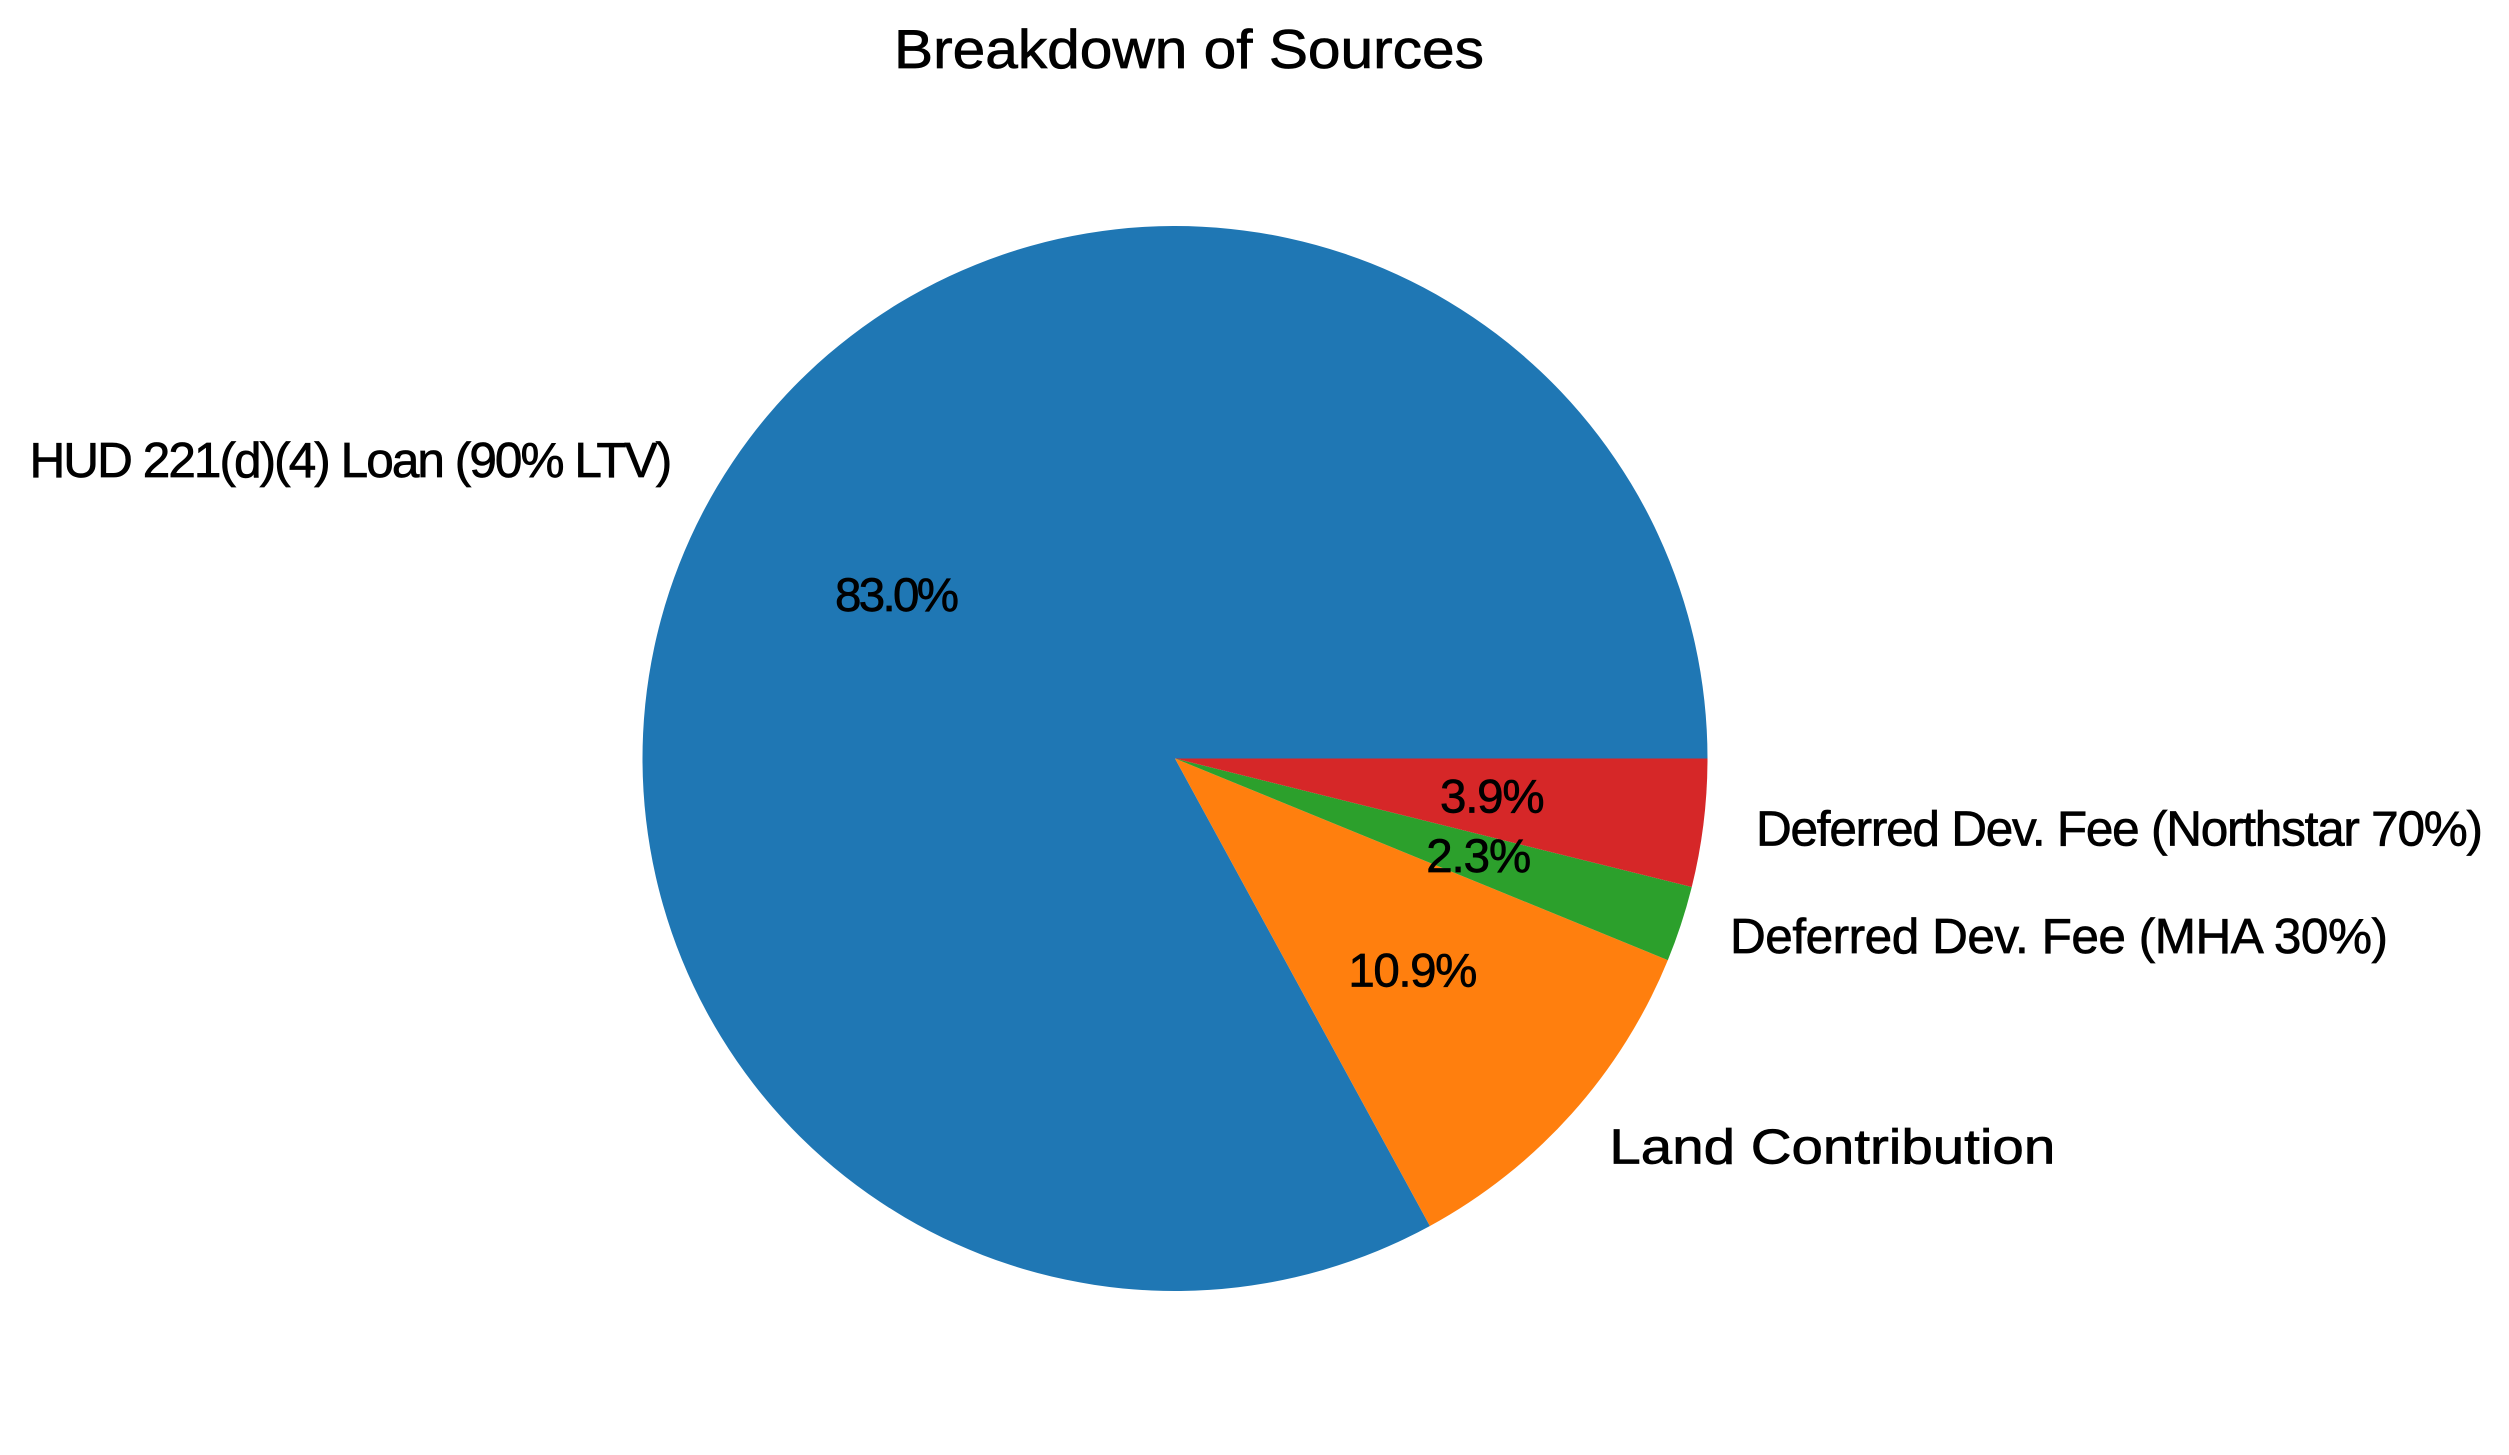 Image resolution: width=2509 pixels, height=1455 pixels. Describe the element at coordinates (2119, 828) in the screenshot. I see `svg-text:Deferred Dev. Fee (Northstar 7: Deferred Dev. Fee (Northstar 70%)` at that location.